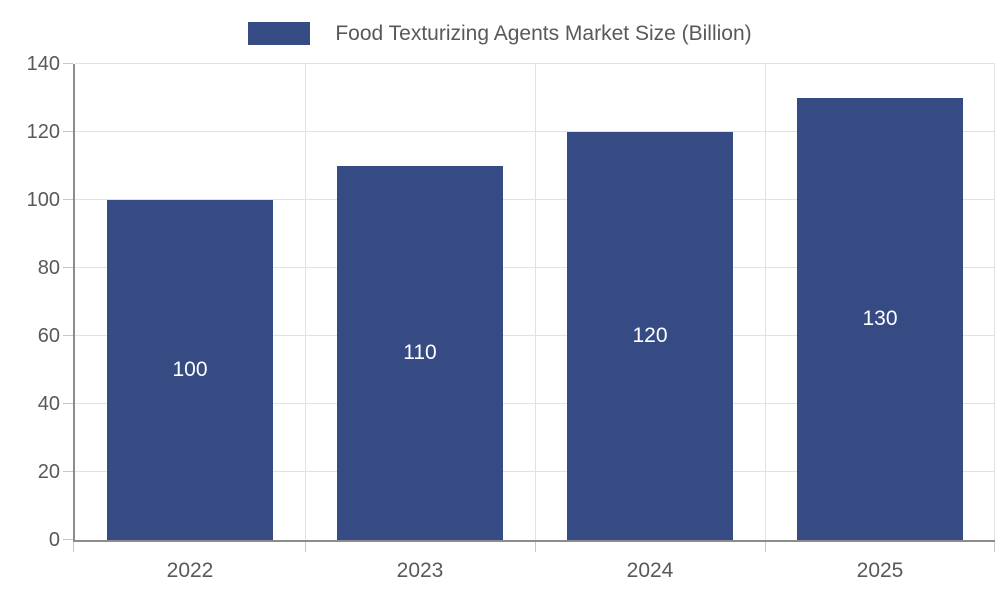 Image resolution: width=1000 pixels, height=600 pixels. What do you see at coordinates (43, 64) in the screenshot?
I see `y-axis-tick-label: 140` at bounding box center [43, 64].